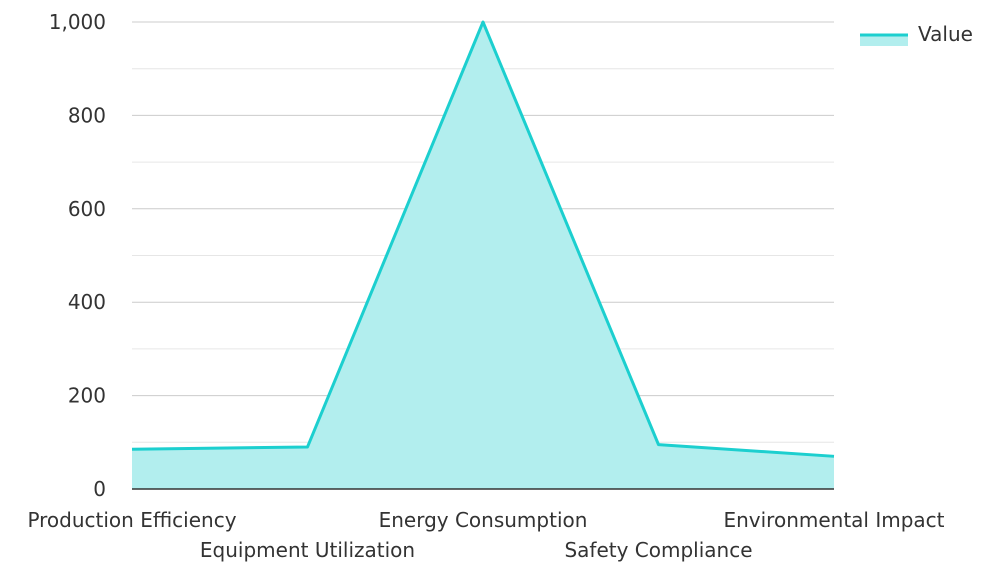  What do you see at coordinates (833, 520) in the screenshot?
I see `x-tick-label: Environmental Impact` at bounding box center [833, 520].